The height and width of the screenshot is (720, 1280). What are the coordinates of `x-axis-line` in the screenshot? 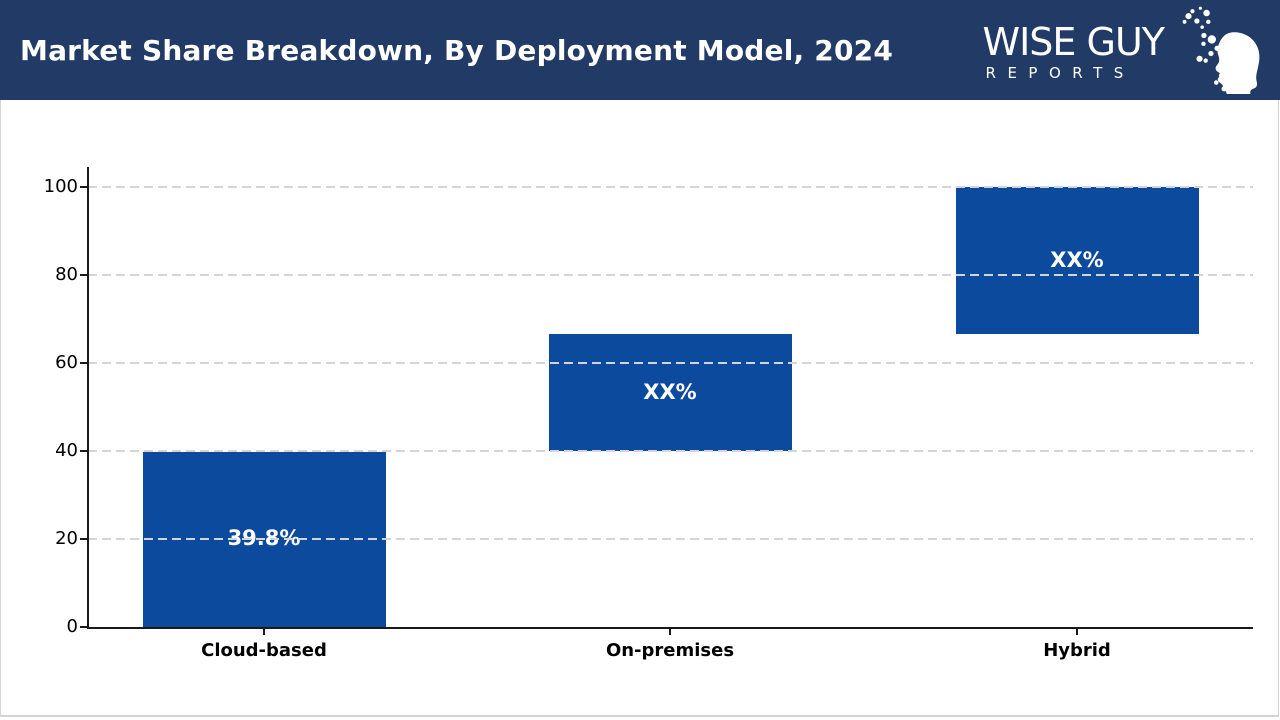 It's located at (670, 628).